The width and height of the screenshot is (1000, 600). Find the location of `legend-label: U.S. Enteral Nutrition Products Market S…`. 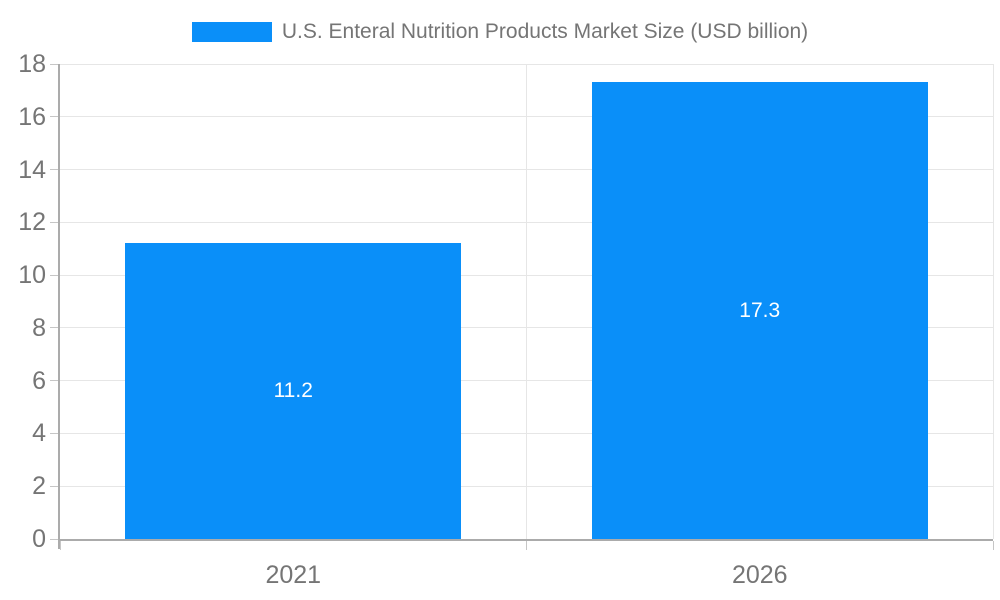

legend-label: U.S. Enteral Nutrition Products Market S… is located at coordinates (545, 31).